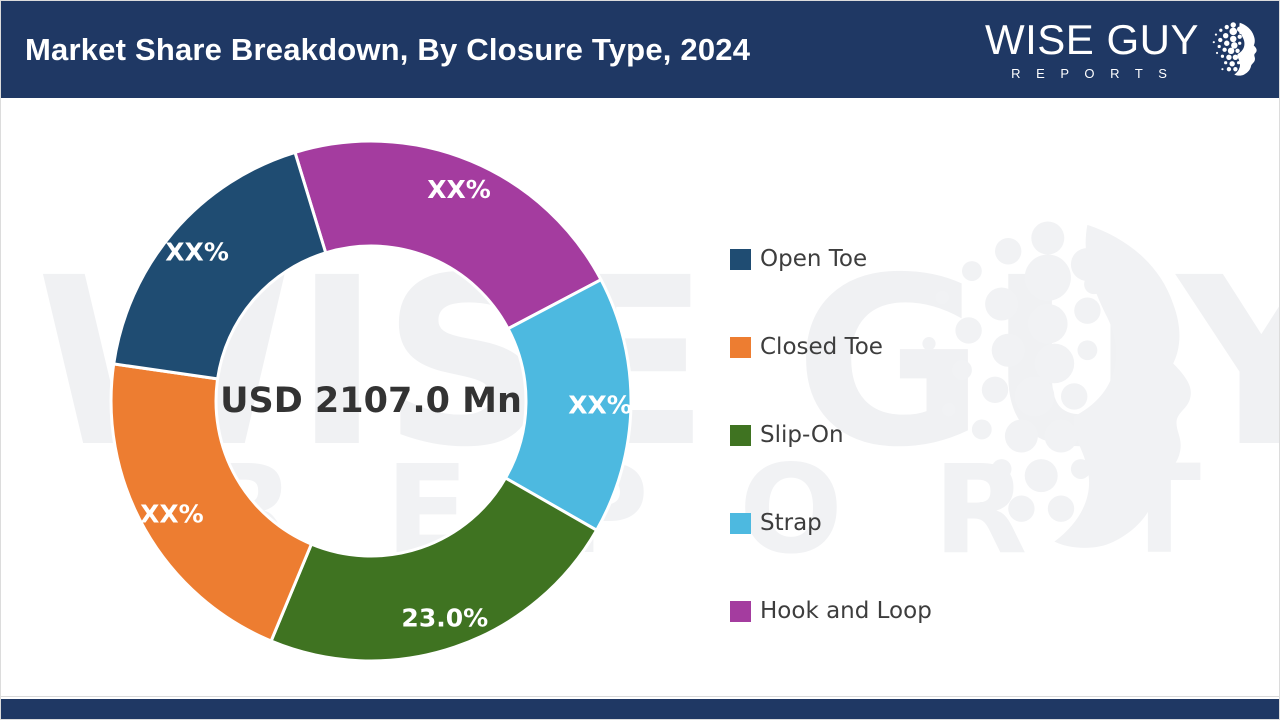  Describe the element at coordinates (740, 523) in the screenshot. I see `legend-swatch-strap` at that location.